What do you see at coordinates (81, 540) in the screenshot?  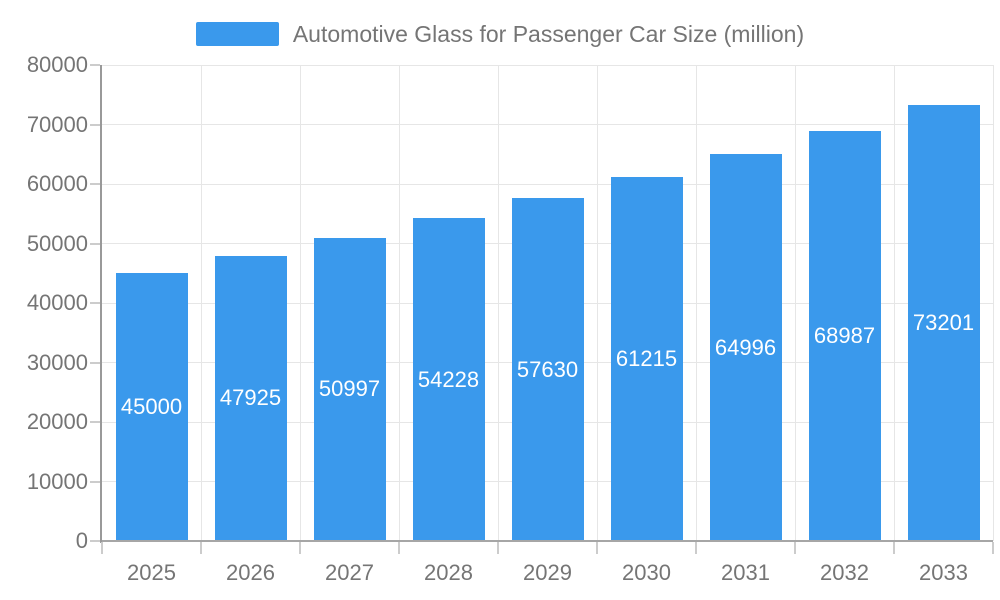 I see `y-axis-tick-label: 0` at bounding box center [81, 540].